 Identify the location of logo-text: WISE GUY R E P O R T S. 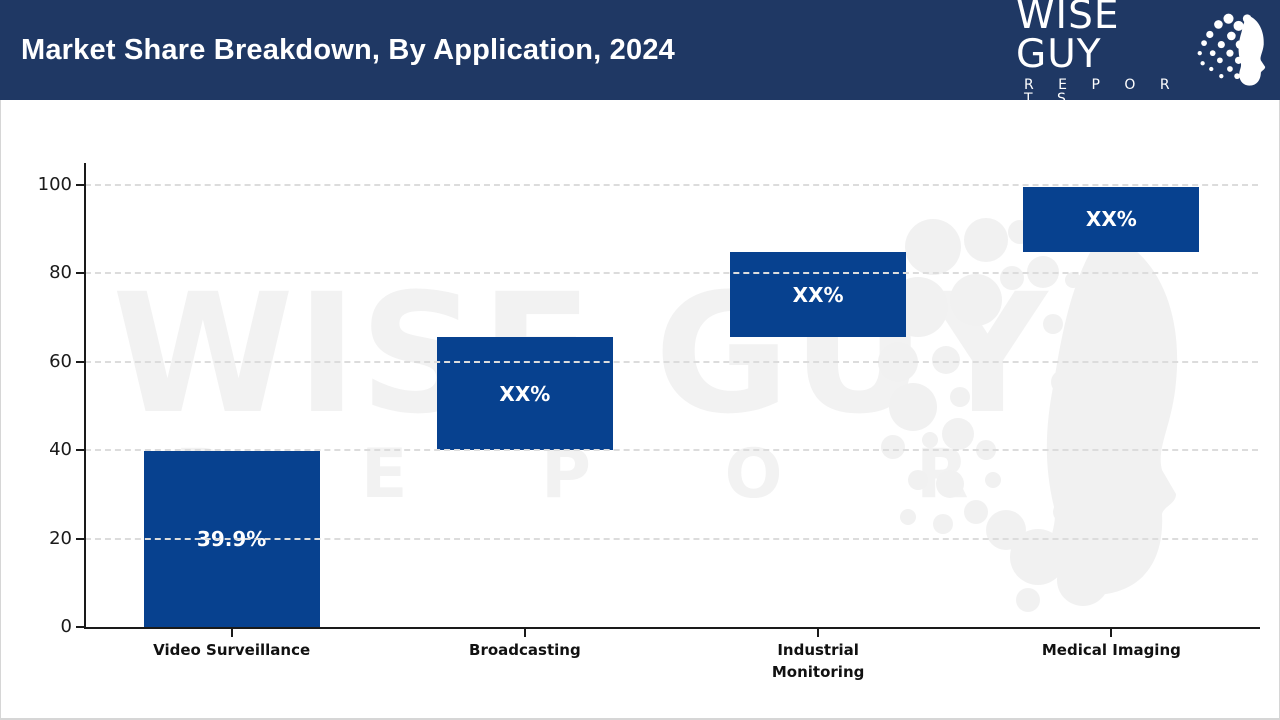
(1112, 53).